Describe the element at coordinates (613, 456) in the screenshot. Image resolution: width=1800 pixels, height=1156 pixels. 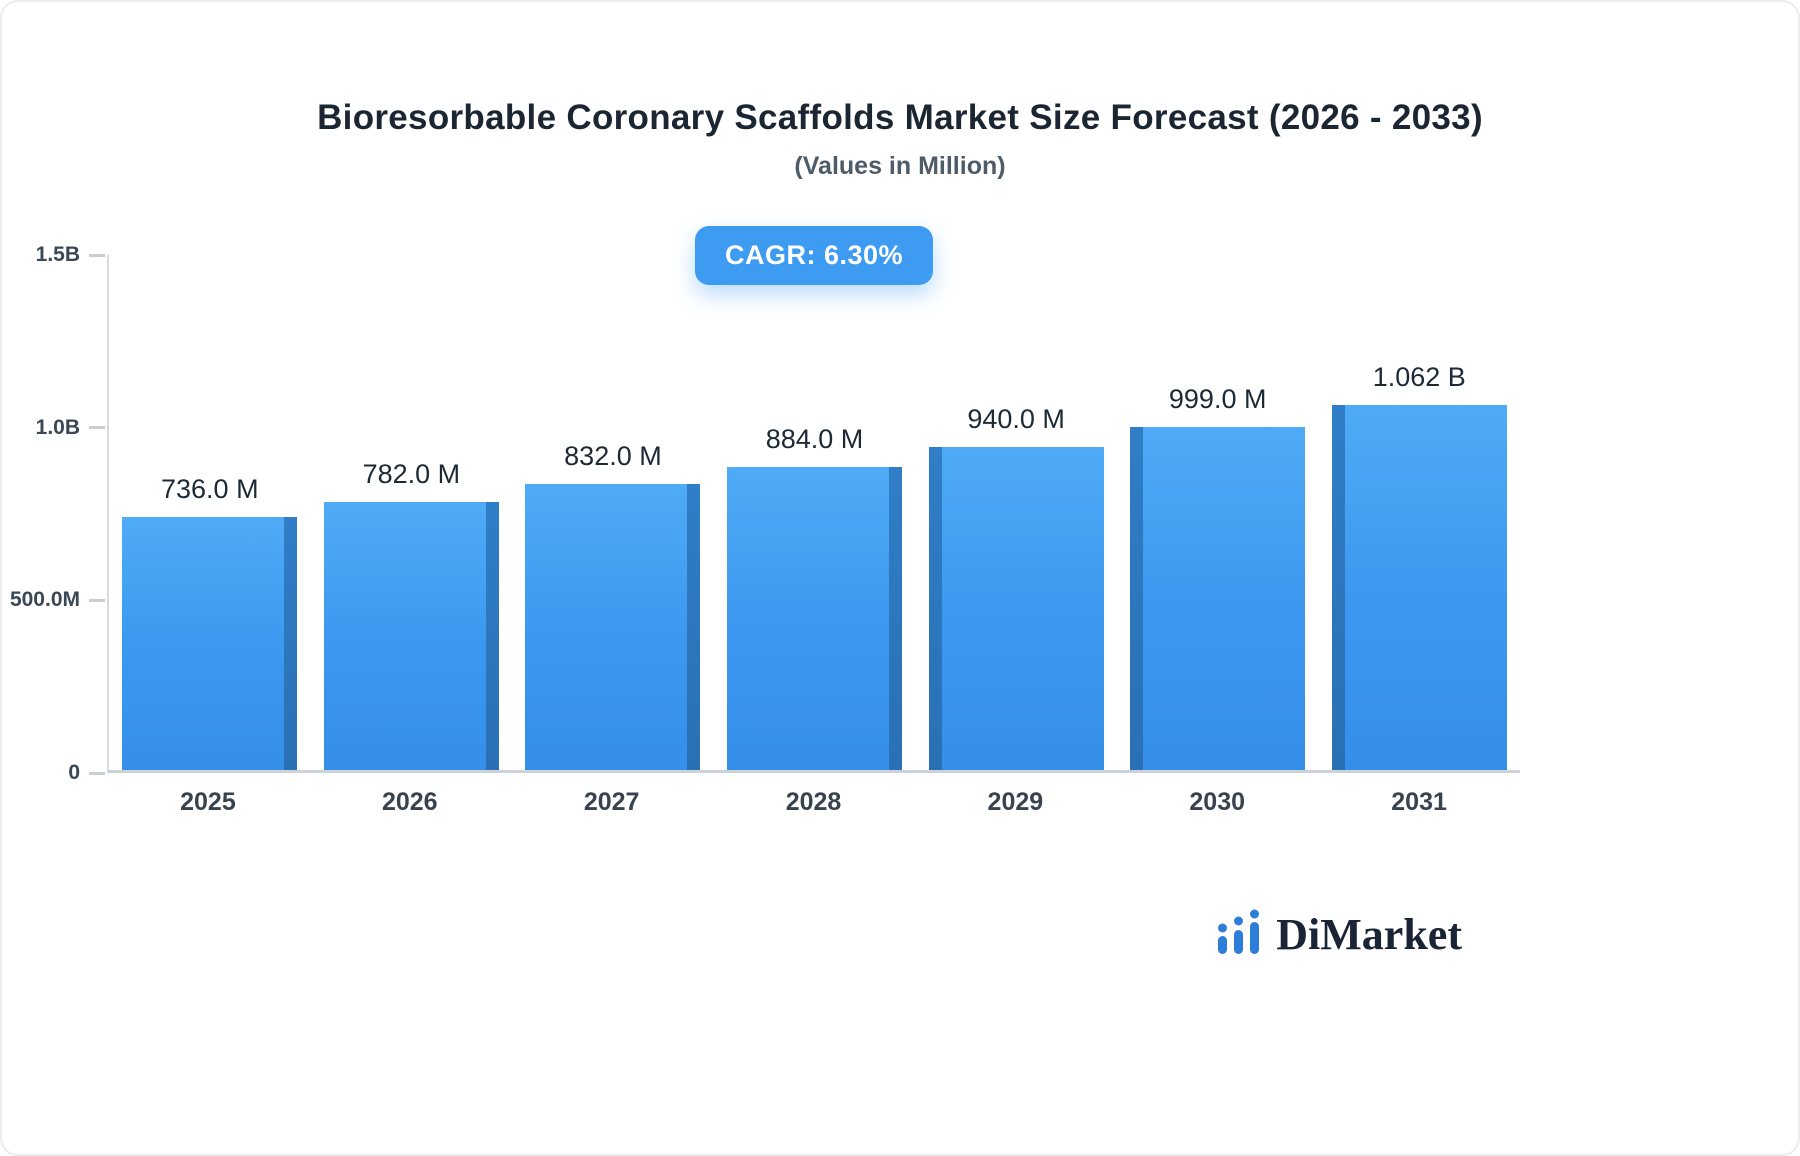
I see `bar-value-label: 832.0 M` at that location.